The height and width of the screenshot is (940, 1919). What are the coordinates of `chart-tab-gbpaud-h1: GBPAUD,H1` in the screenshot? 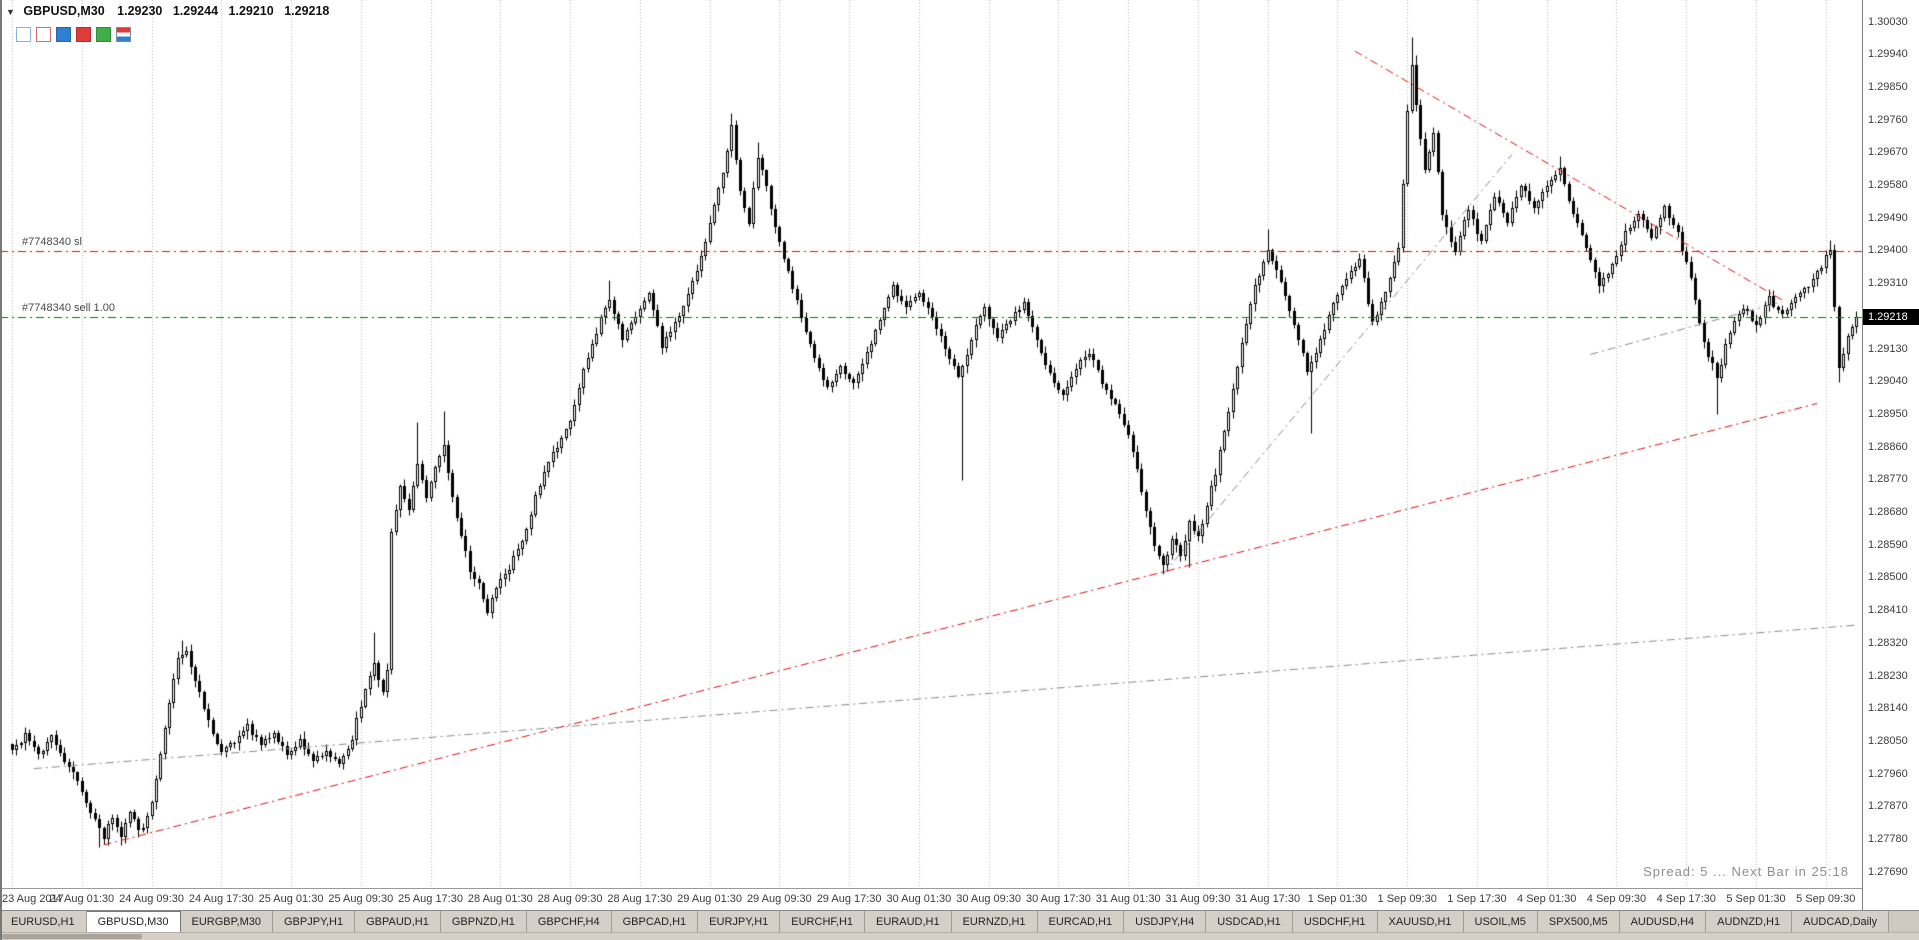 It's located at (398, 921).